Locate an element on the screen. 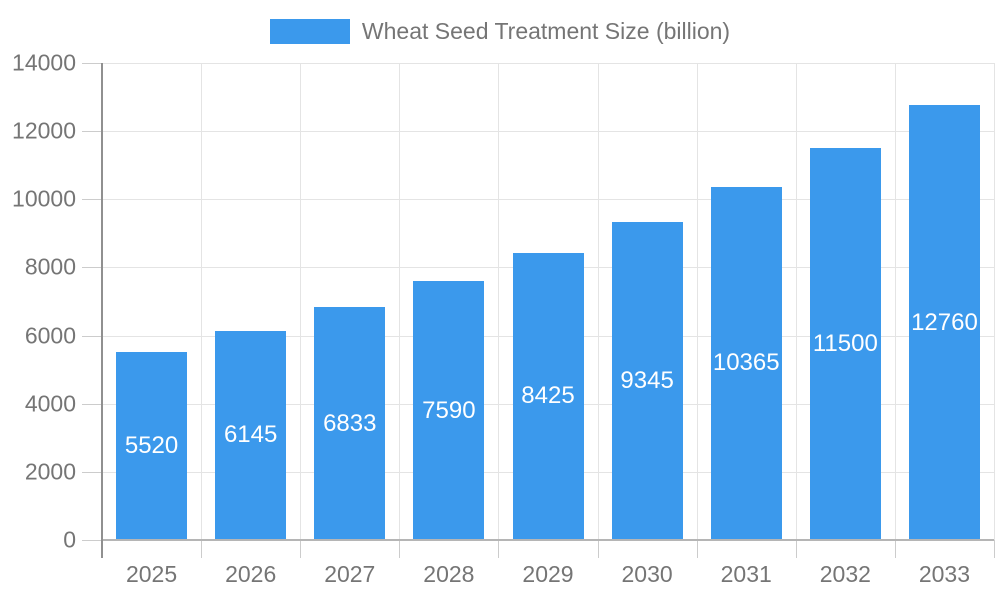  bar-value-label: 6833 is located at coordinates (350, 423).